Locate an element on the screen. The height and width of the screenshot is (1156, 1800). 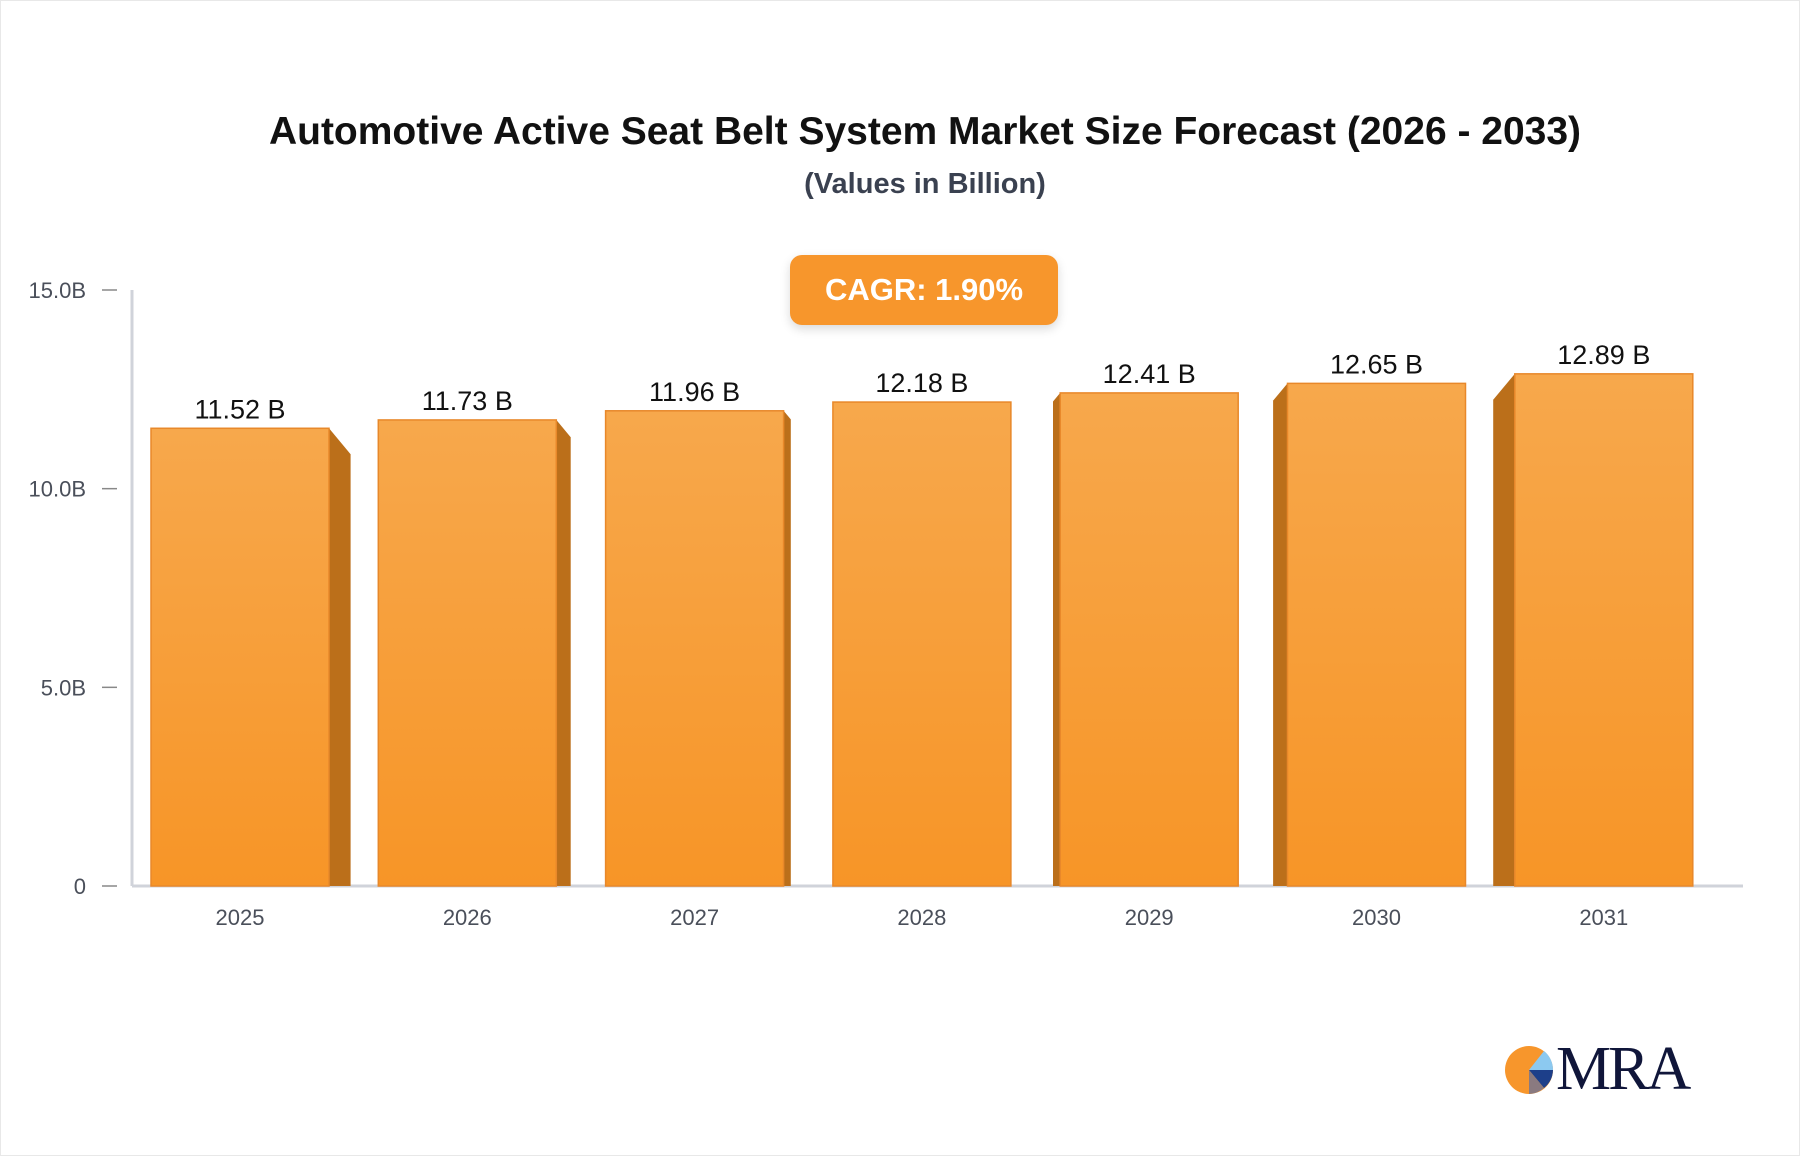
y-tick-label: 15.0B is located at coordinates (58, 290).